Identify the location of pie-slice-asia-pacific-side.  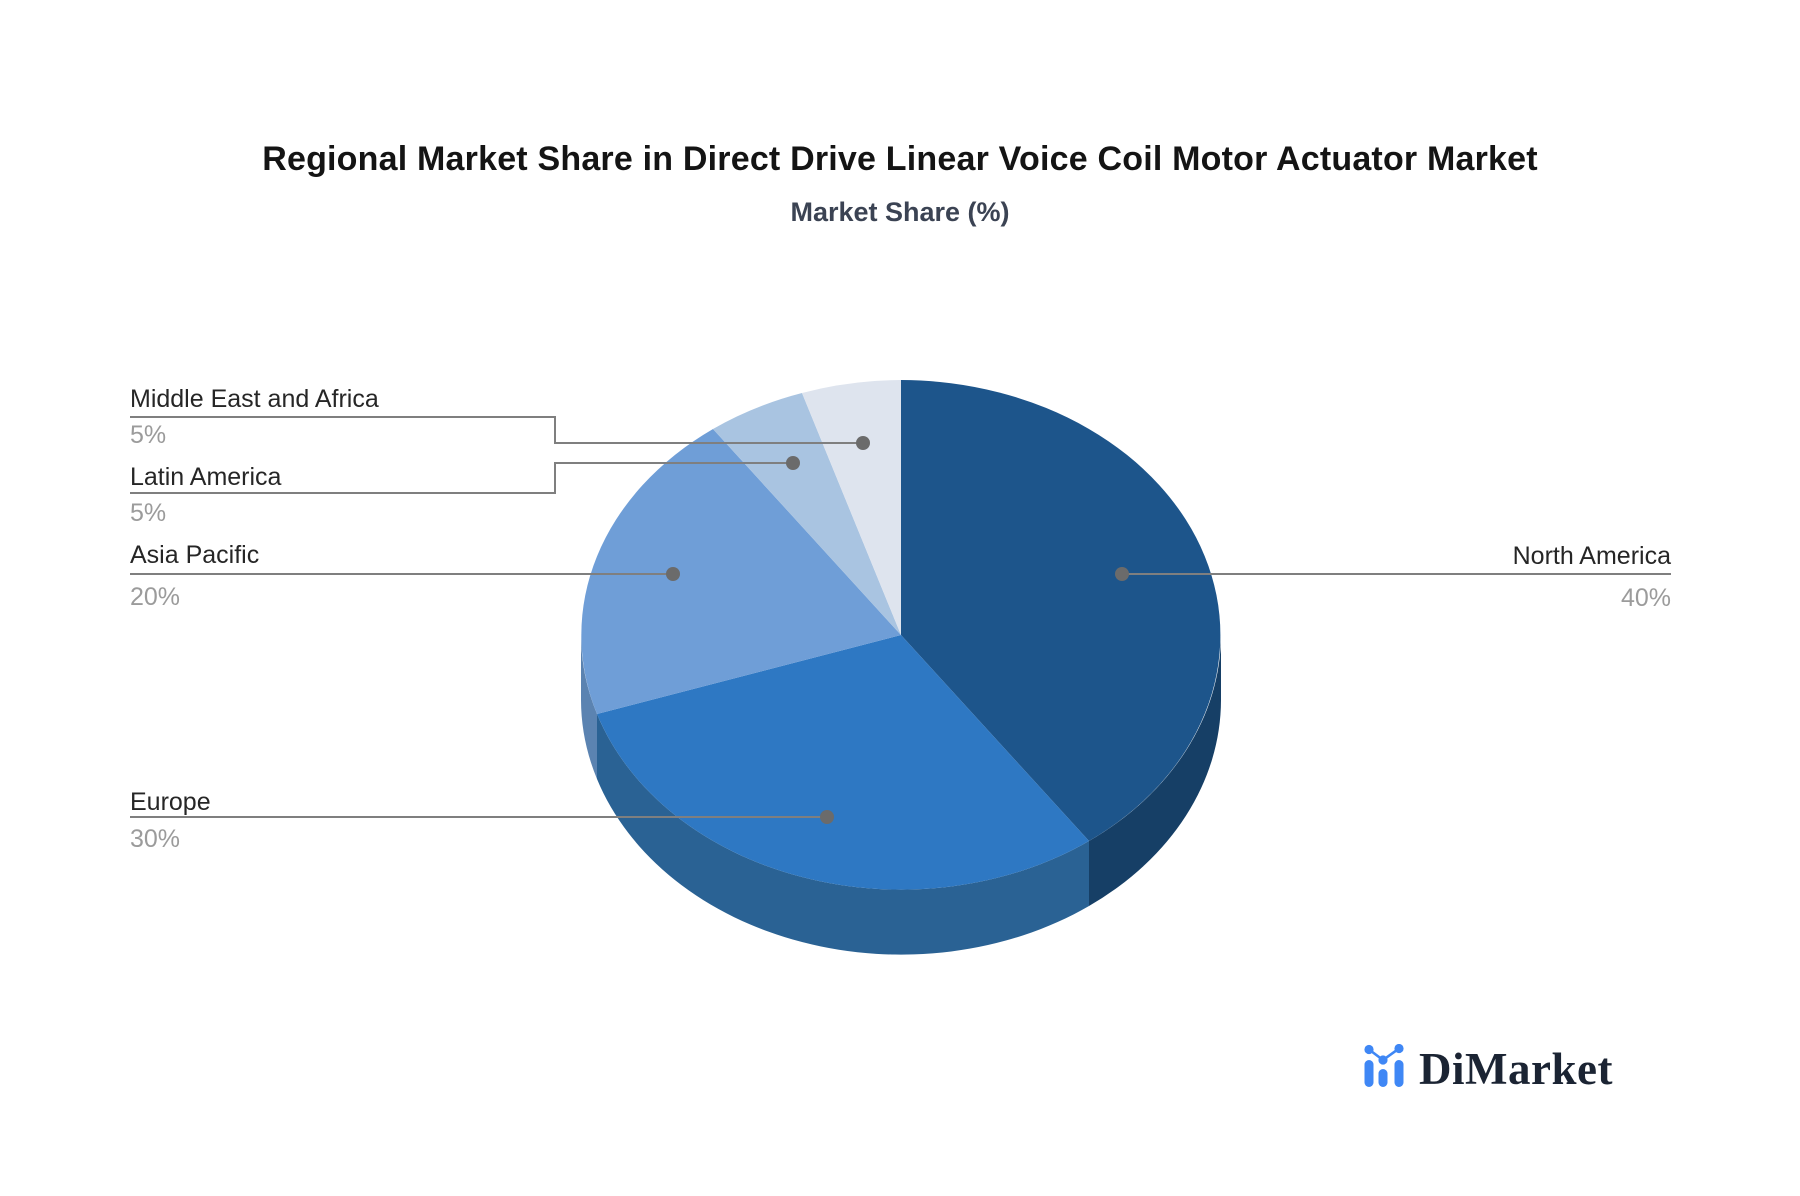
(589, 707).